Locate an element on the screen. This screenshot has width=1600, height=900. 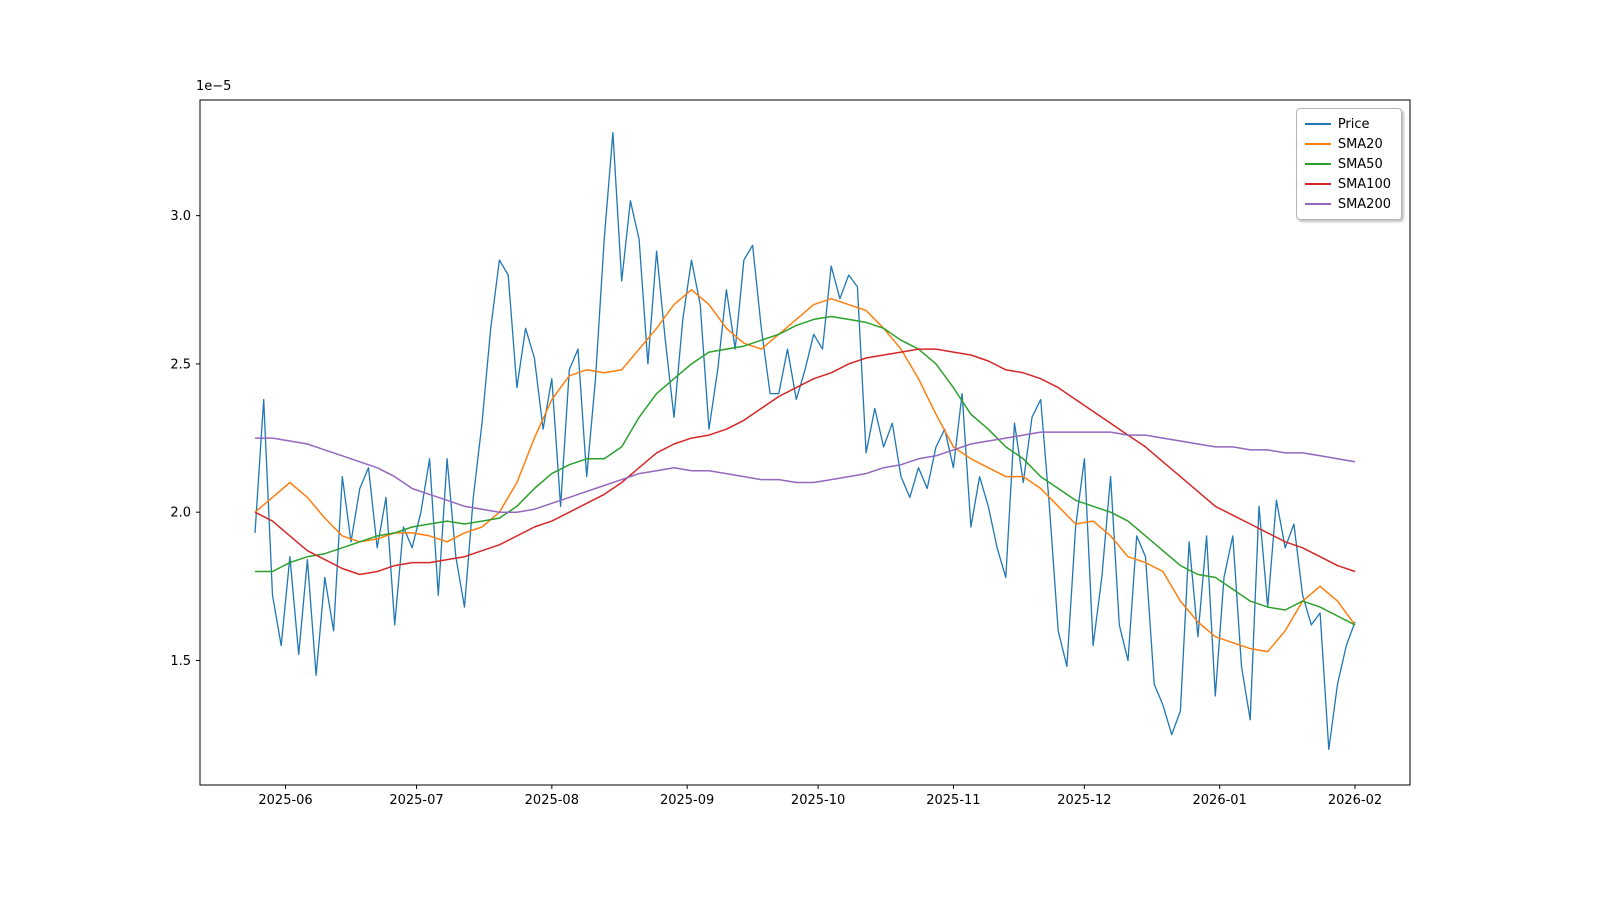
legend-line-swatch-price is located at coordinates (1317, 124).